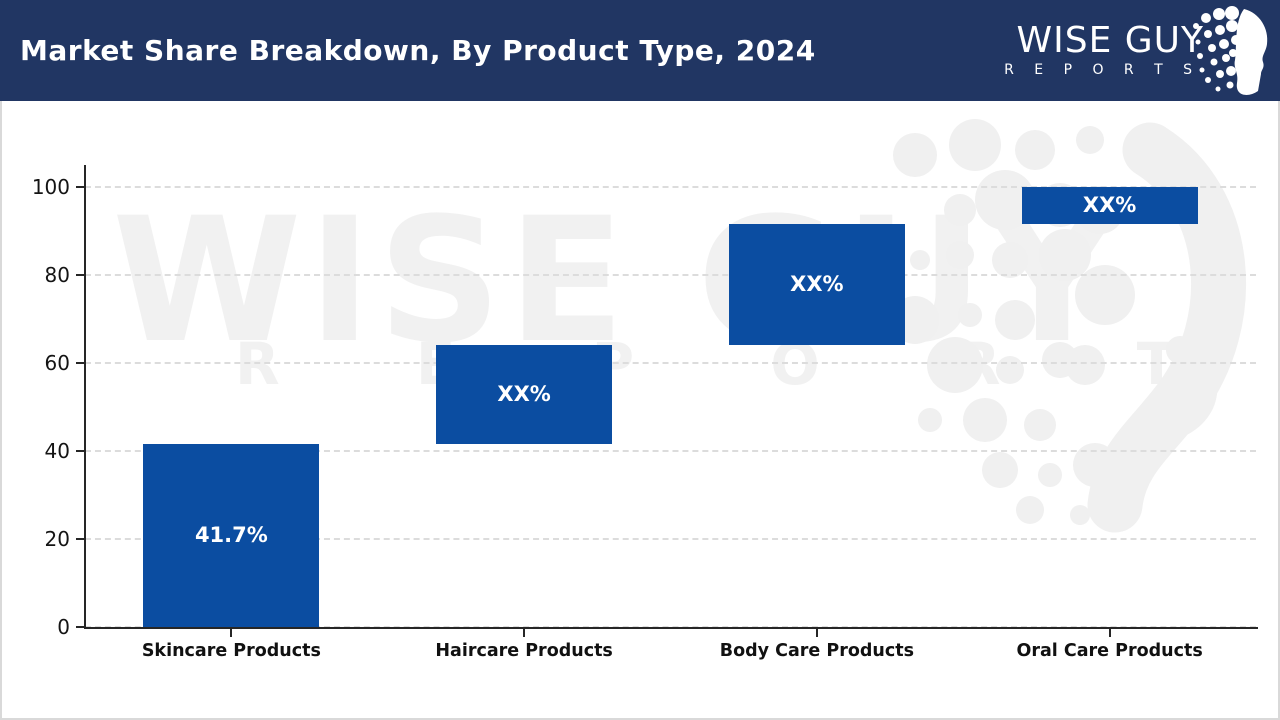 Image resolution: width=1280 pixels, height=720 pixels. What do you see at coordinates (1110, 40) in the screenshot?
I see `logo-wordmark: WISE GUY` at bounding box center [1110, 40].